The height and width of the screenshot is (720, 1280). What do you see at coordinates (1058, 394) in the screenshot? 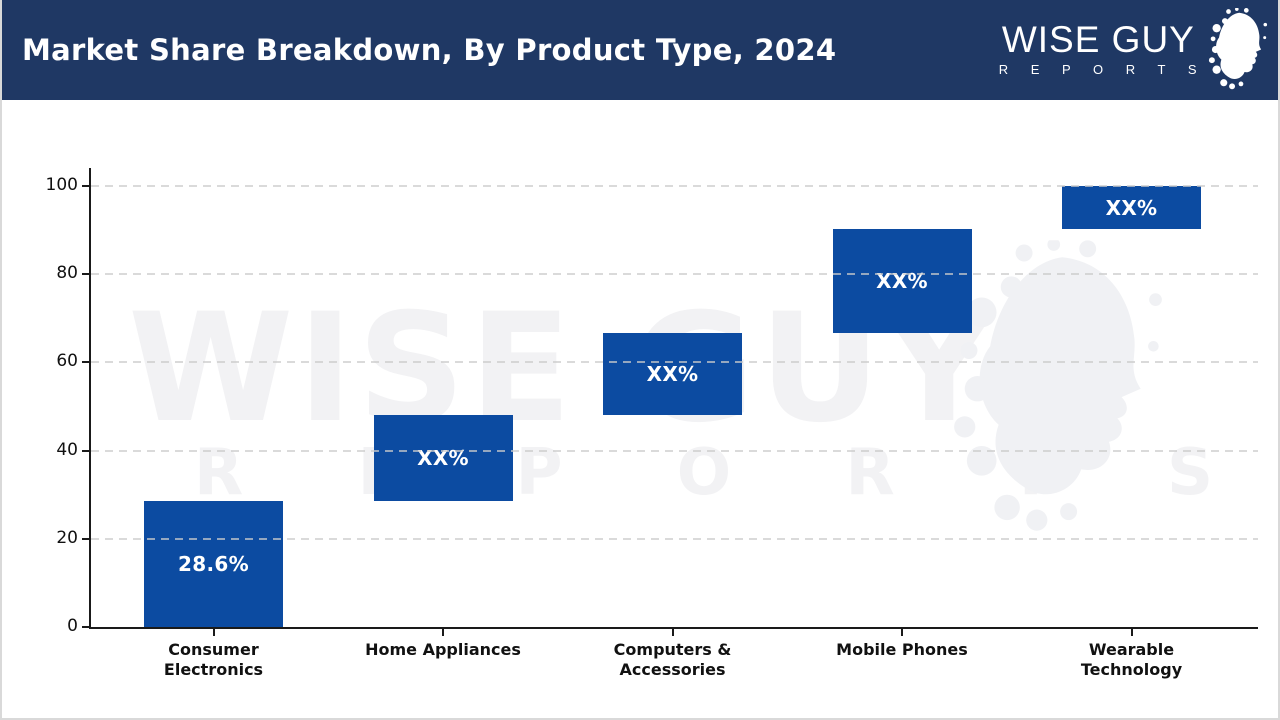
I see `watermark-head-icon` at bounding box center [1058, 394].